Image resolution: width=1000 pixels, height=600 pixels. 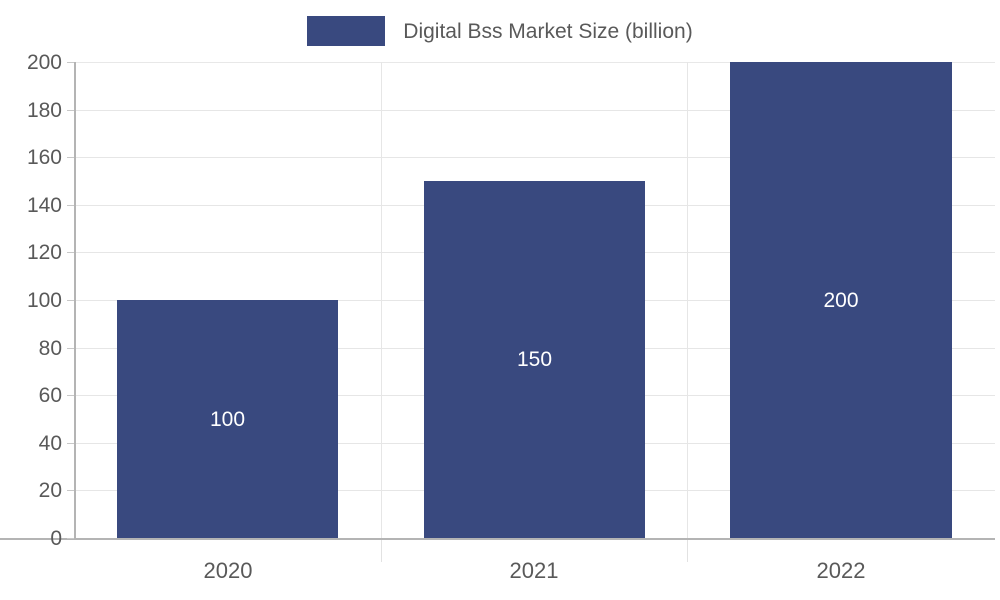 What do you see at coordinates (44, 62) in the screenshot?
I see `y-tick-label-200: 200` at bounding box center [44, 62].